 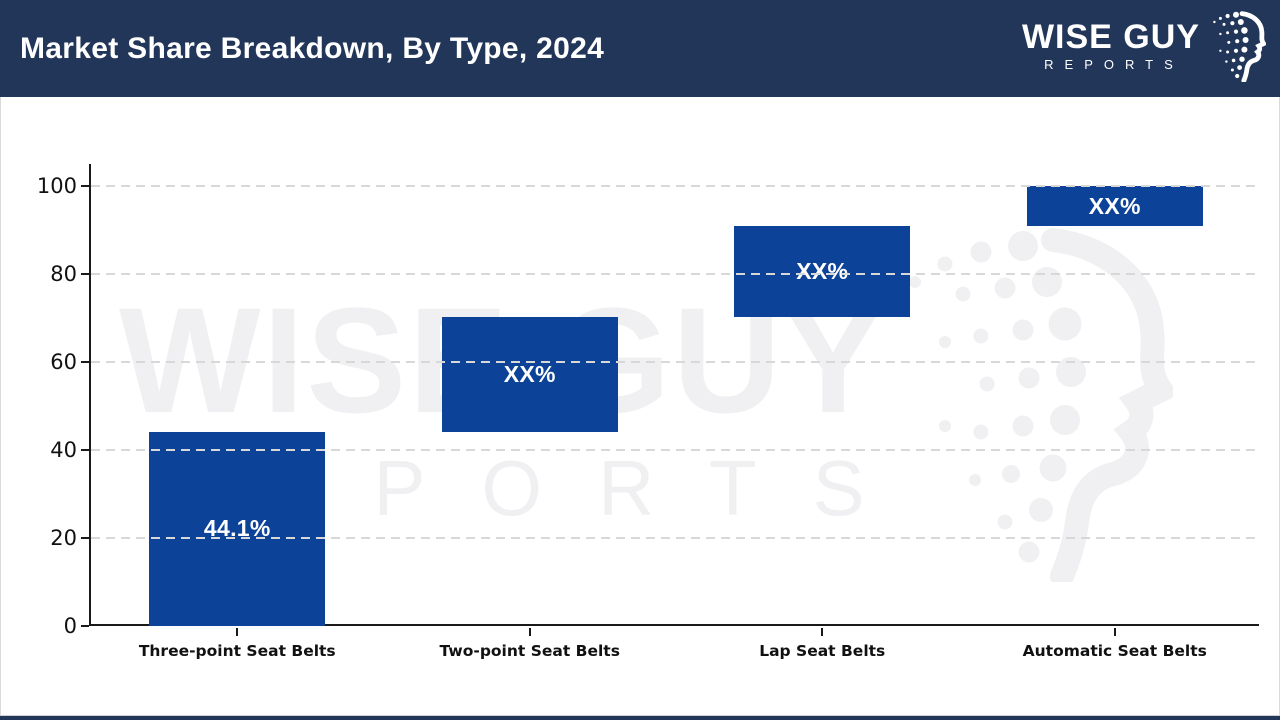 What do you see at coordinates (63, 450) in the screenshot?
I see `y-tick-label-40: 40` at bounding box center [63, 450].